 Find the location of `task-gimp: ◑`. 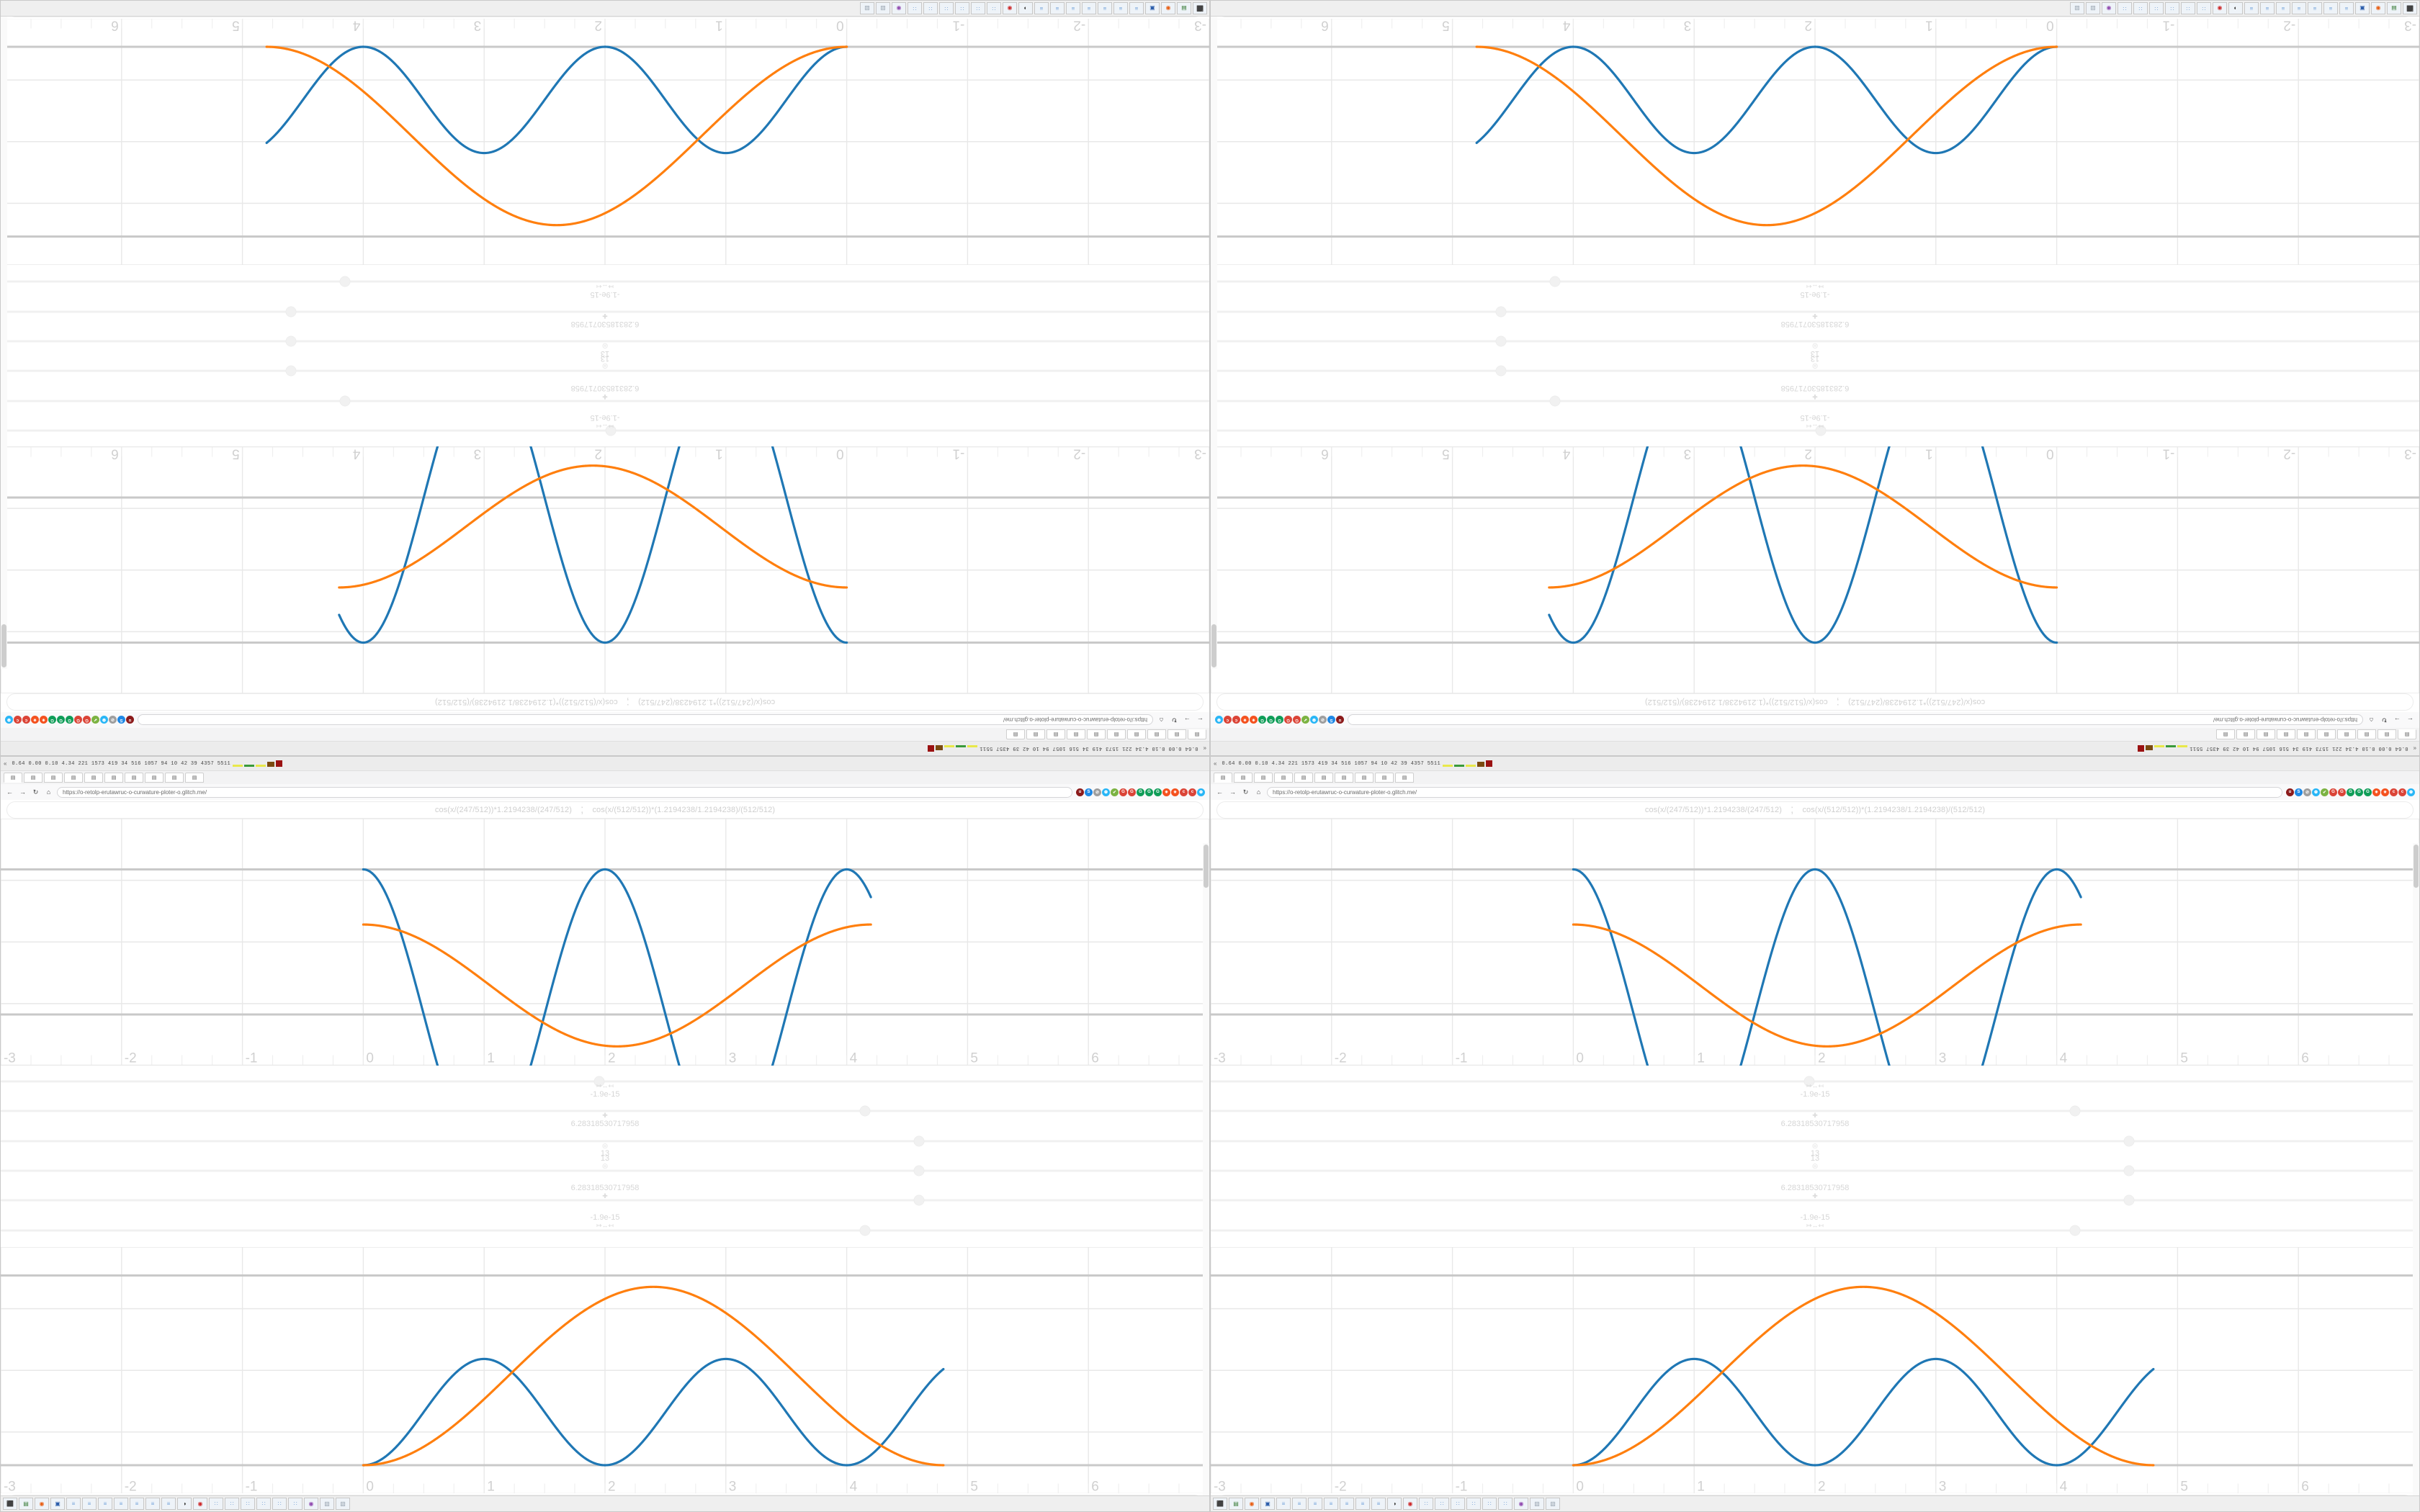

task-gimp: ◑ is located at coordinates (1394, 1504).